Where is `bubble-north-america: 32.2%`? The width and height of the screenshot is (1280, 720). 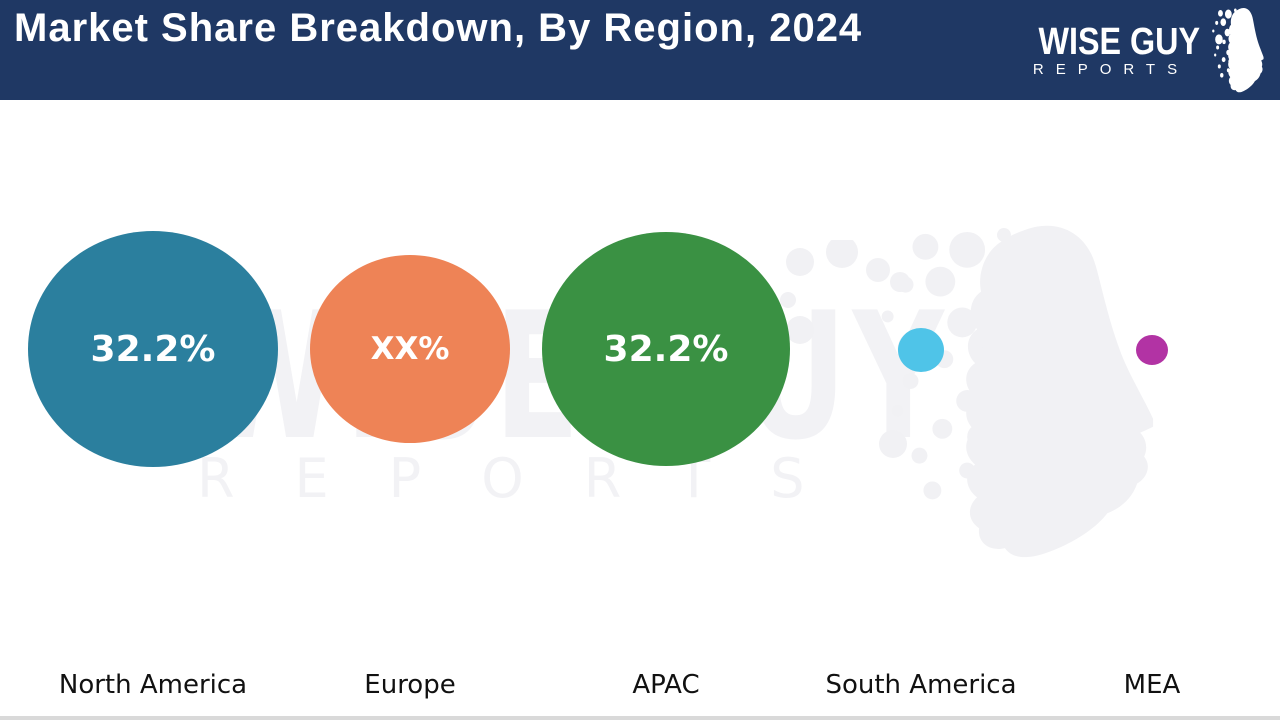 bubble-north-america: 32.2% is located at coordinates (153, 349).